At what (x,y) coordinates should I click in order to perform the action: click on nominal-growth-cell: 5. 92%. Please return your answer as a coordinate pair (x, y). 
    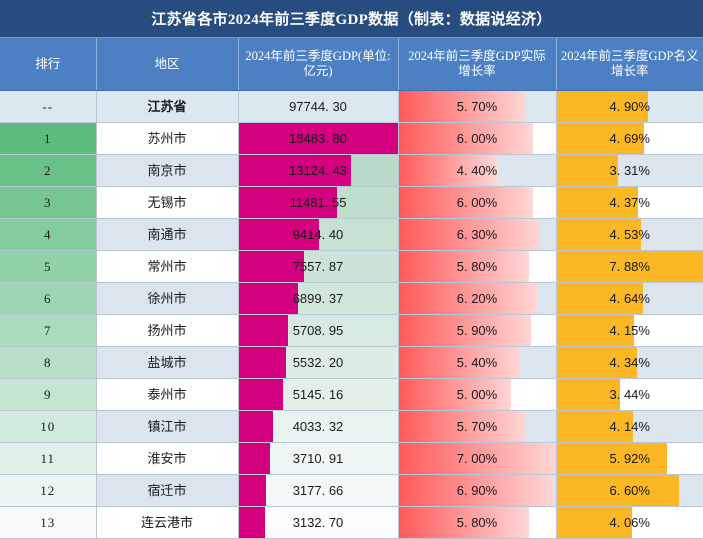
    Looking at the image, I should click on (629, 459).